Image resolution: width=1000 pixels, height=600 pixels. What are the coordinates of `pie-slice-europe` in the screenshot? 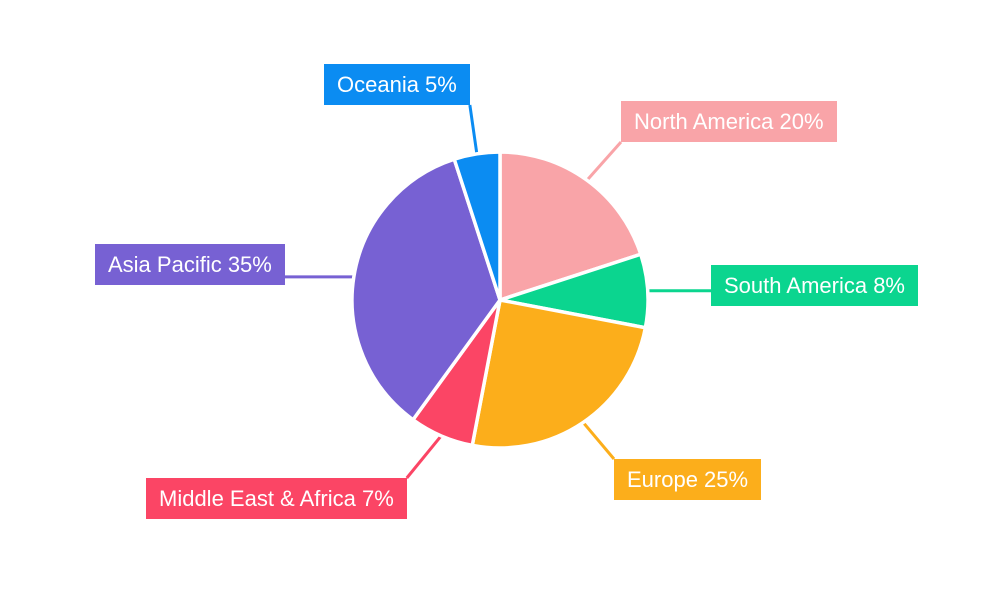 It's located at (559, 374).